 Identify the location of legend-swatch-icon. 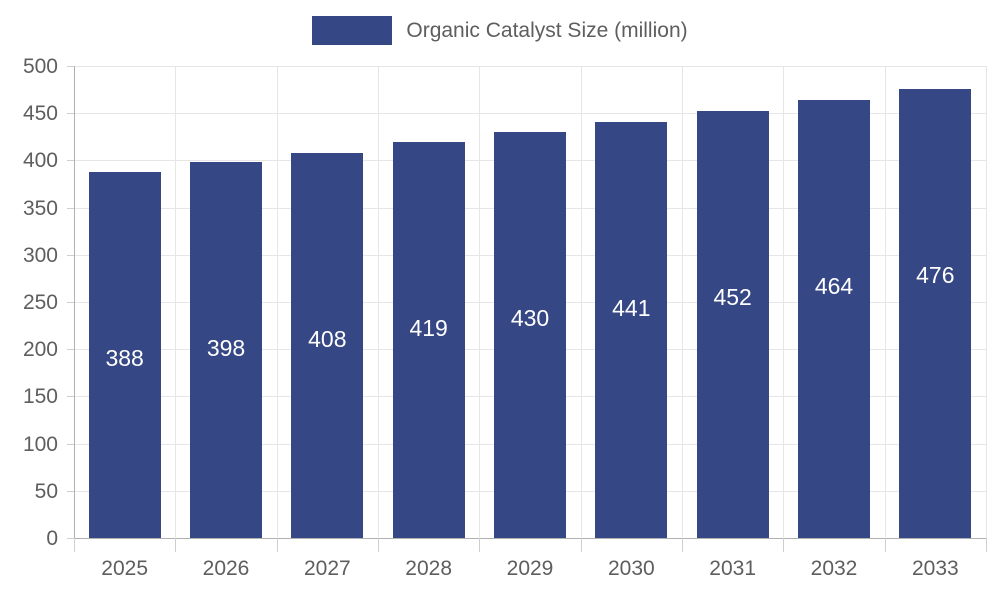
(352, 30).